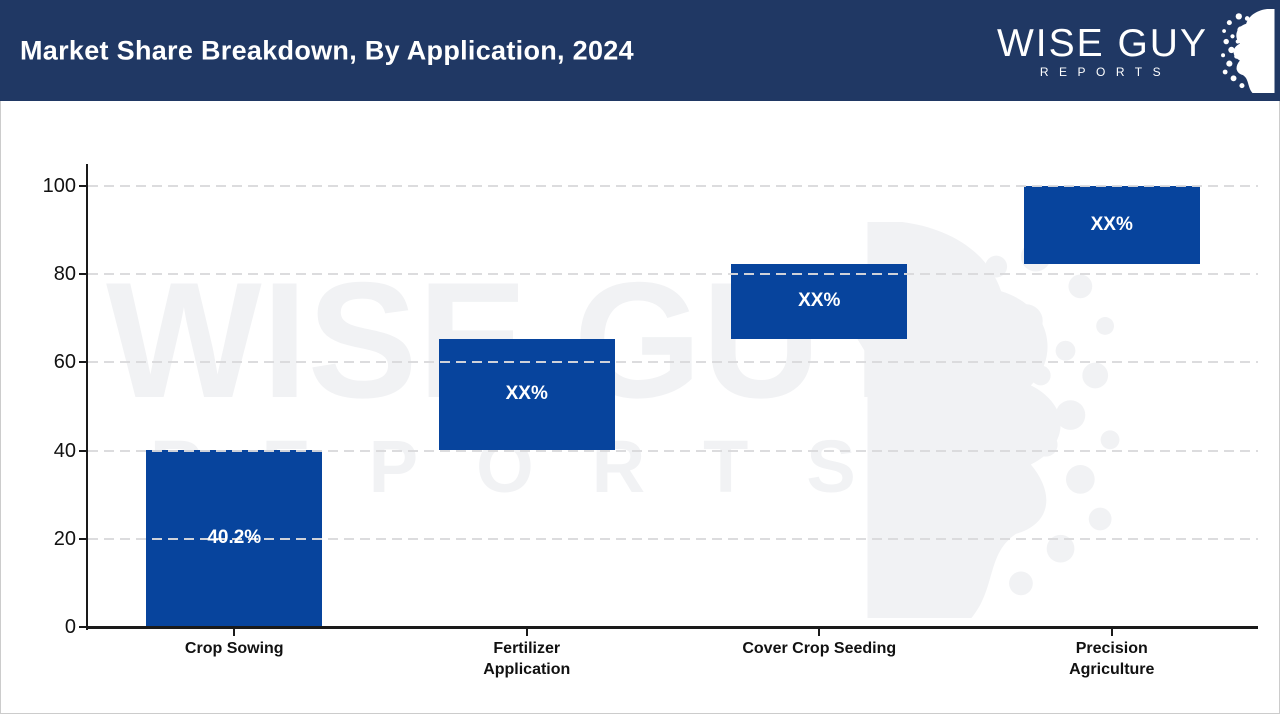 The width and height of the screenshot is (1280, 720). Describe the element at coordinates (1102, 43) in the screenshot. I see `logo-wordmark: WISE GUY` at that location.